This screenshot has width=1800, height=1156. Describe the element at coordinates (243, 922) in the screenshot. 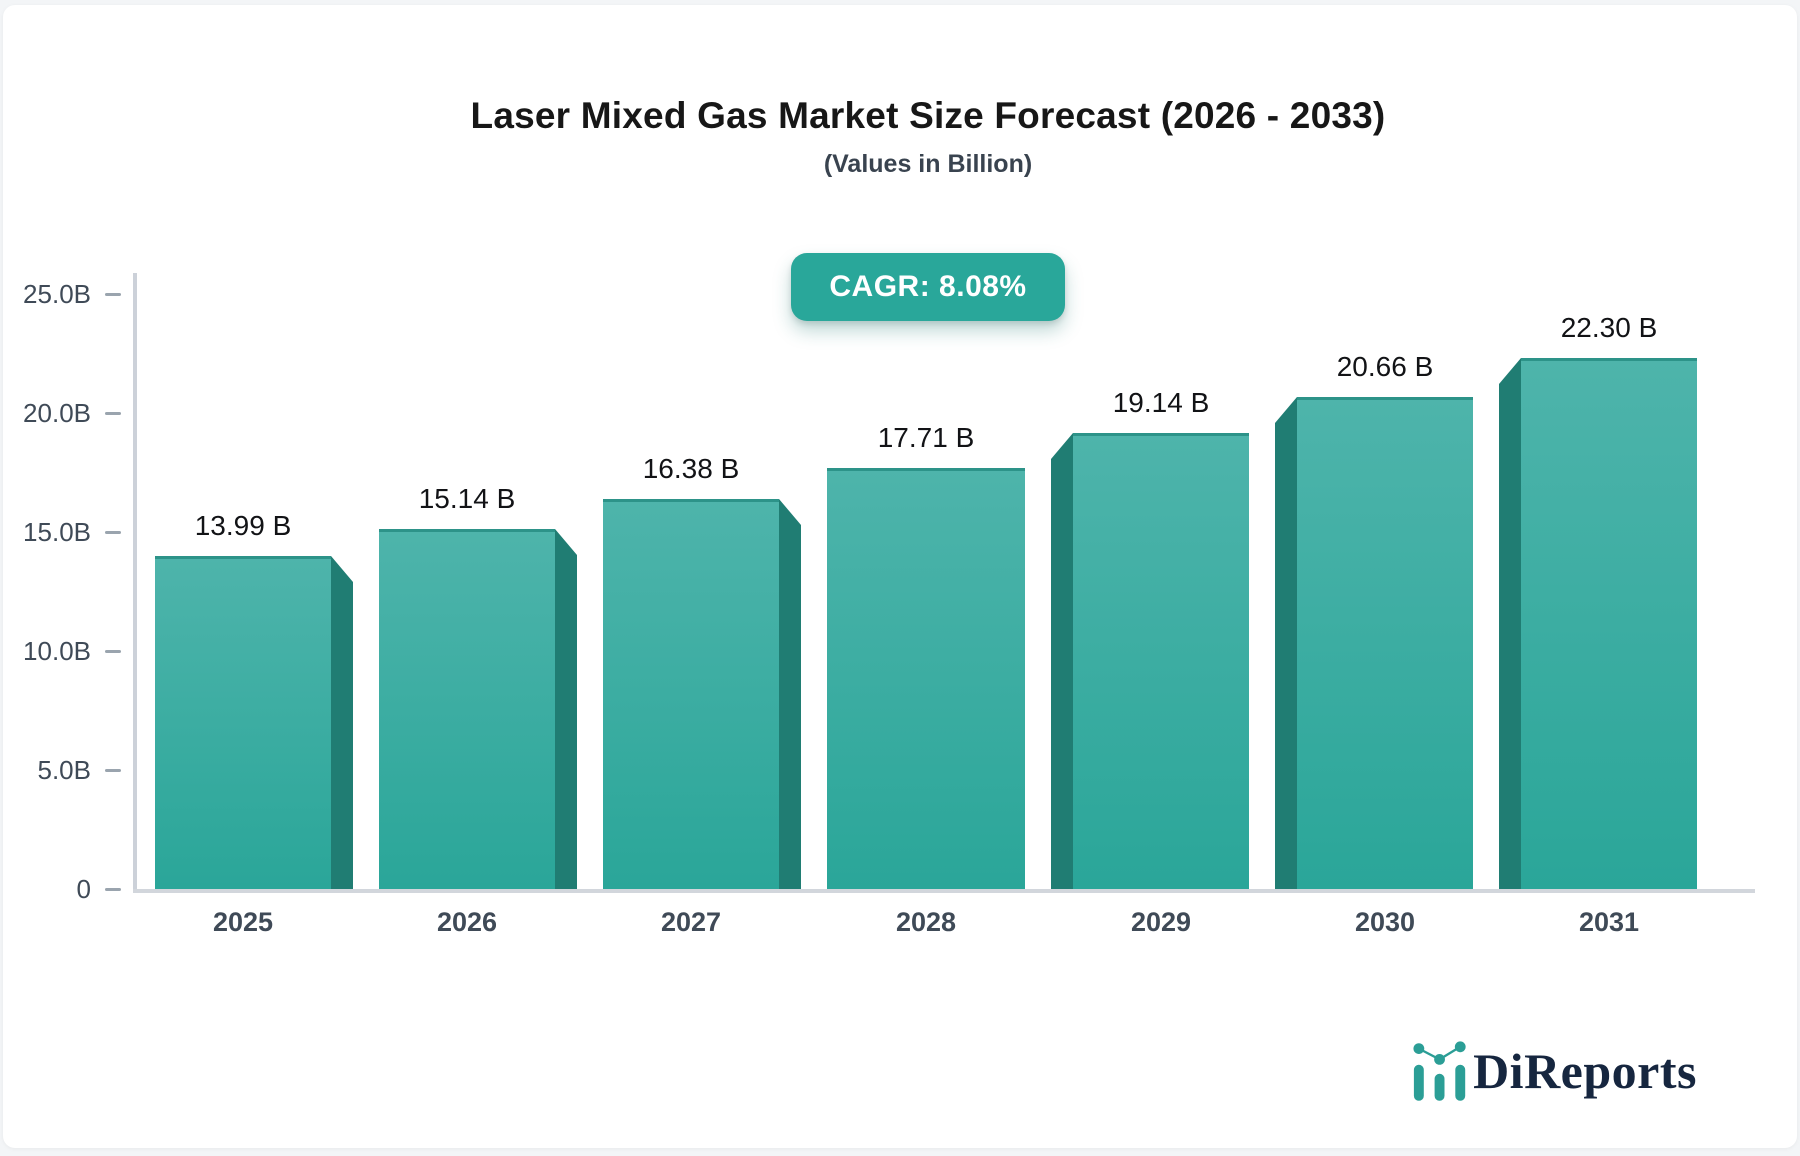

I see `x-axis-category-label: 2025` at that location.